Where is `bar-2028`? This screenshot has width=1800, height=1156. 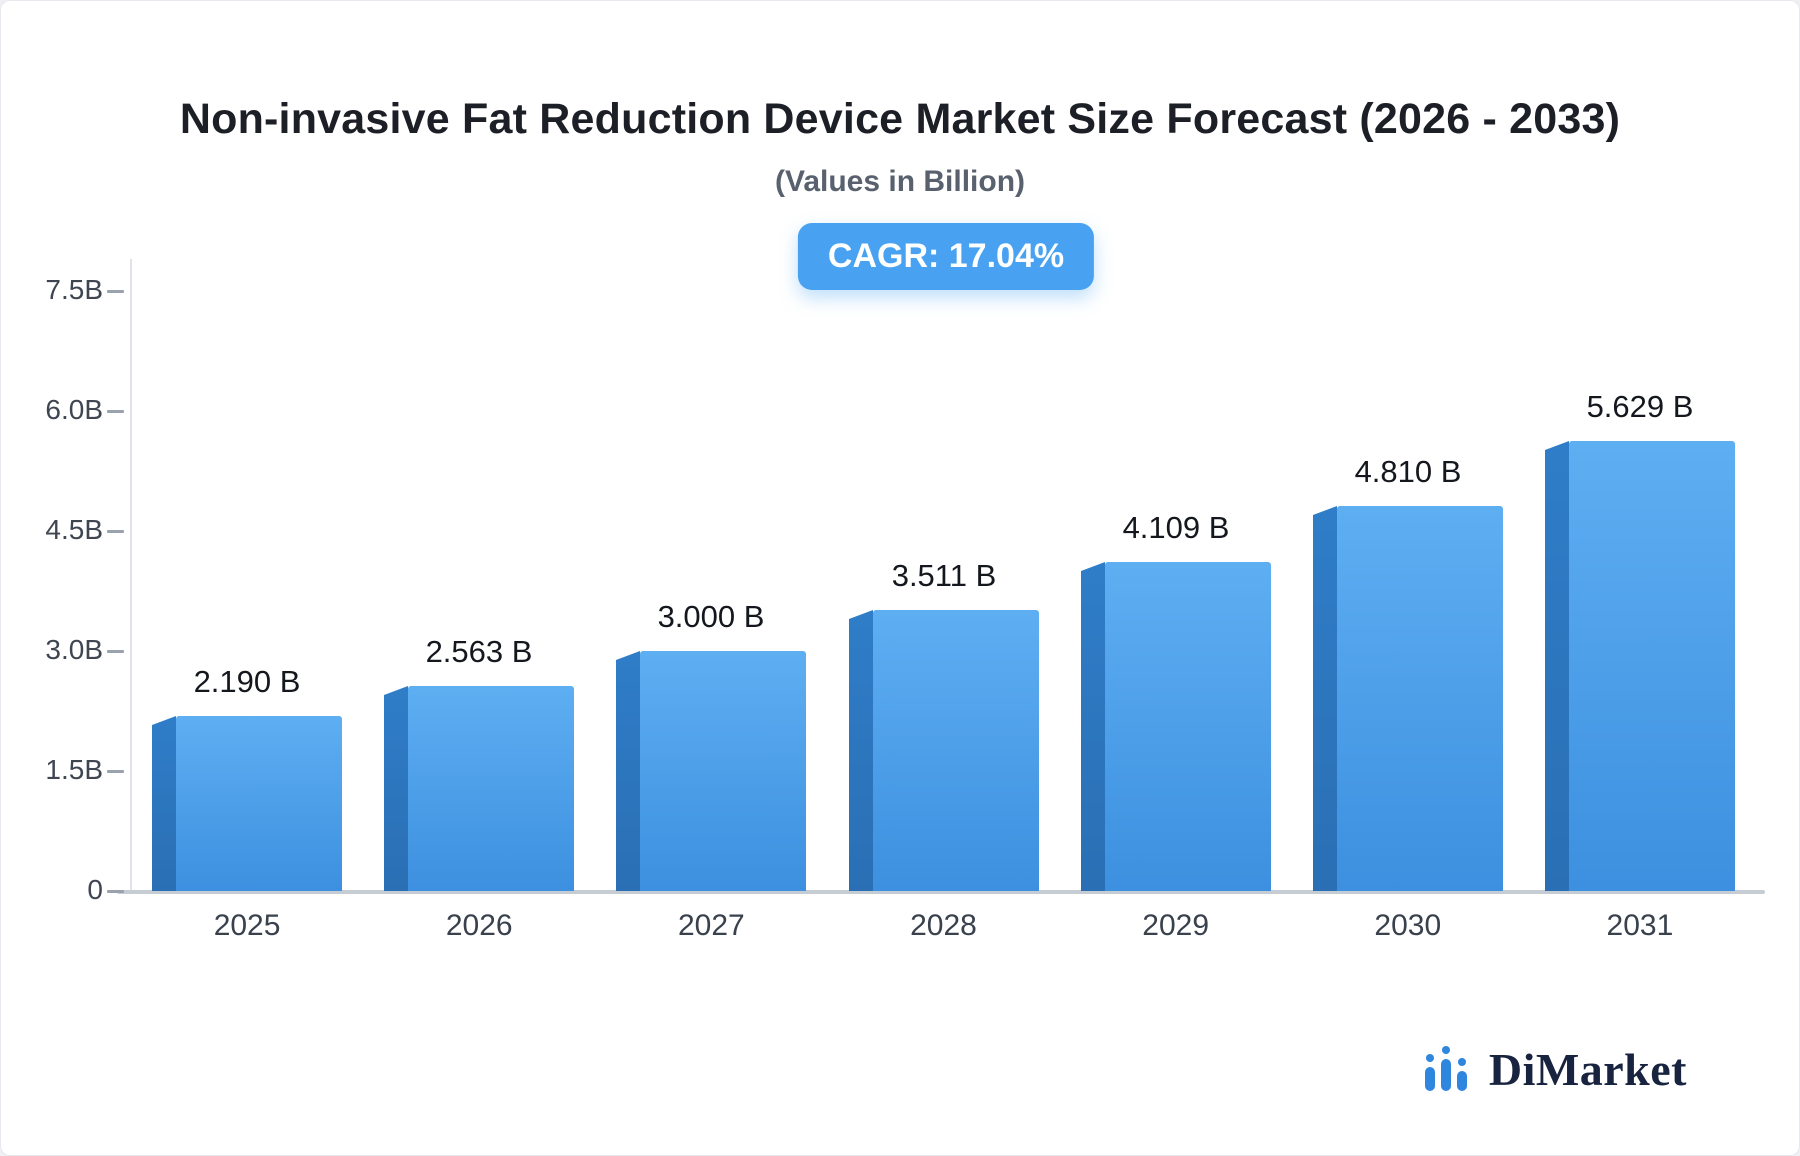
bar-2028 is located at coordinates (944, 750).